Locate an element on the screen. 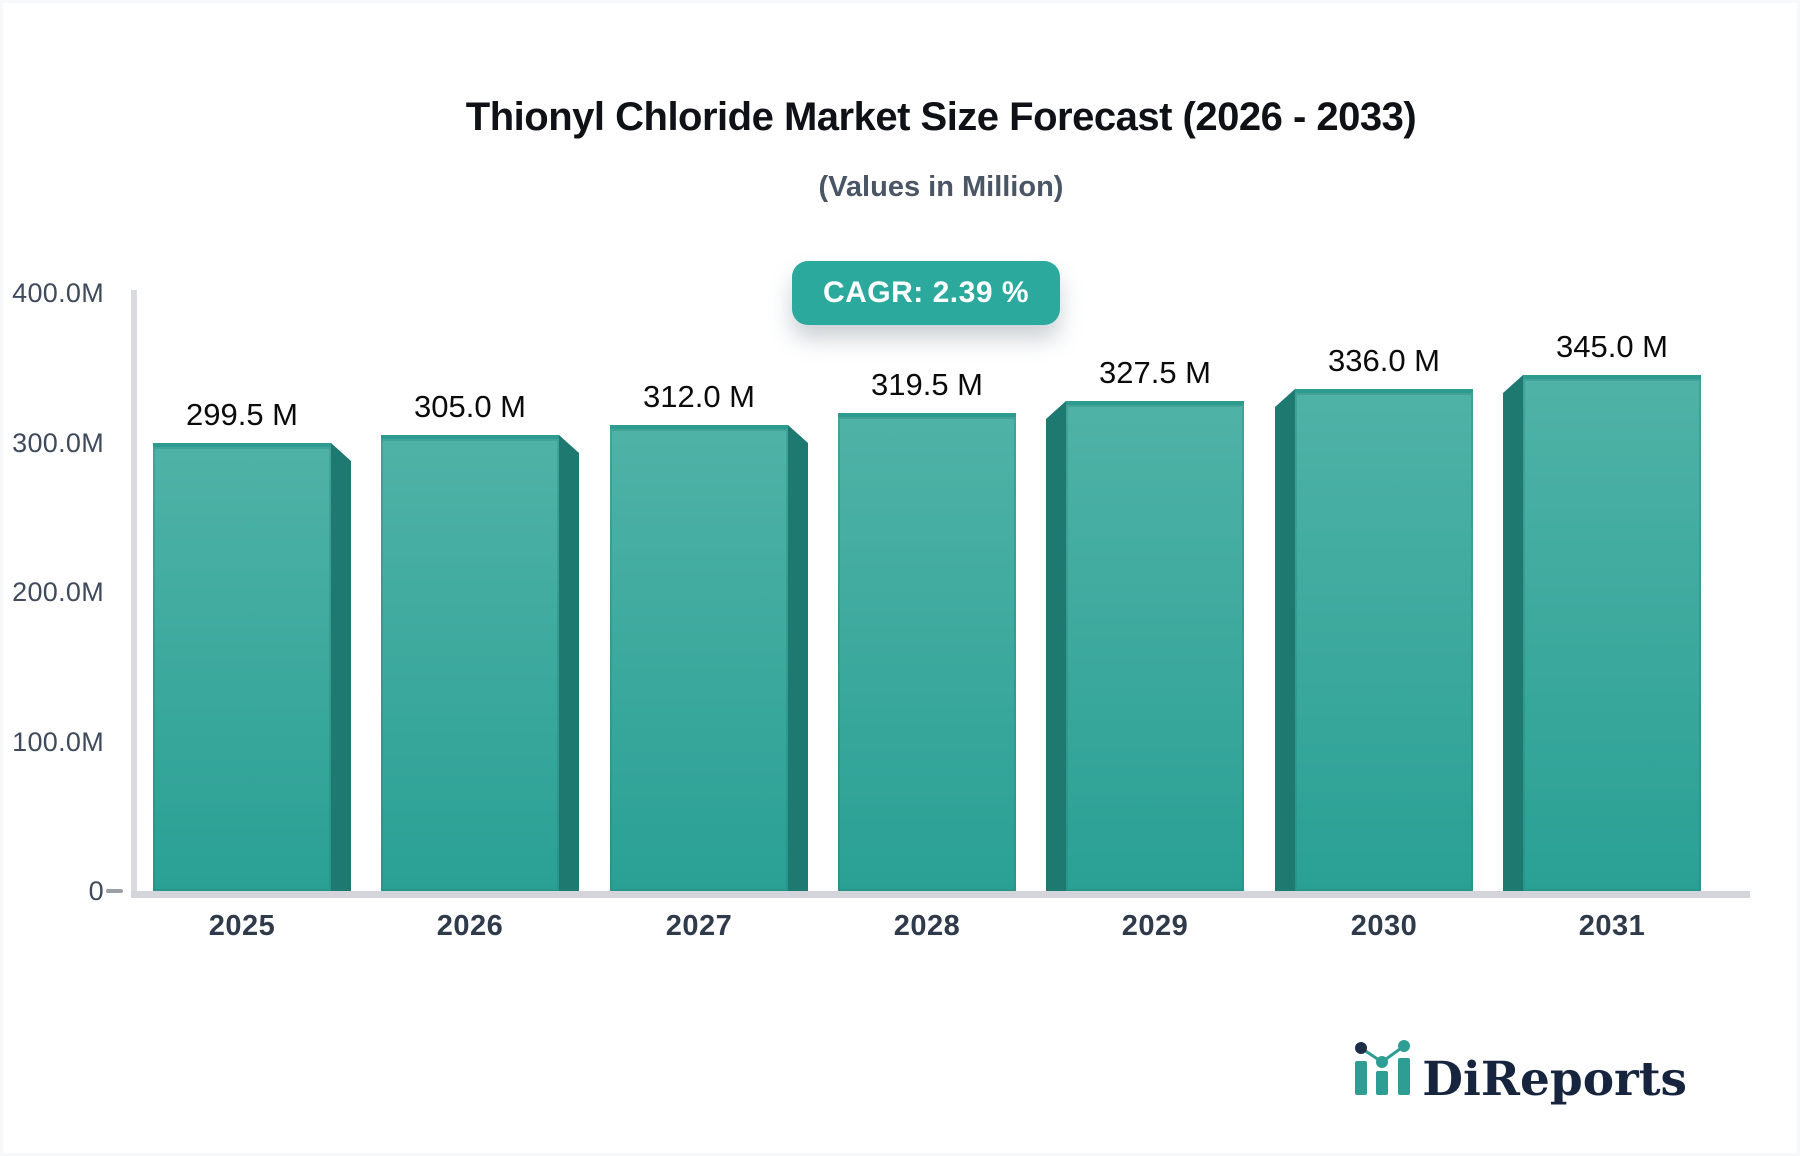  bar-2025 is located at coordinates (242, 667).